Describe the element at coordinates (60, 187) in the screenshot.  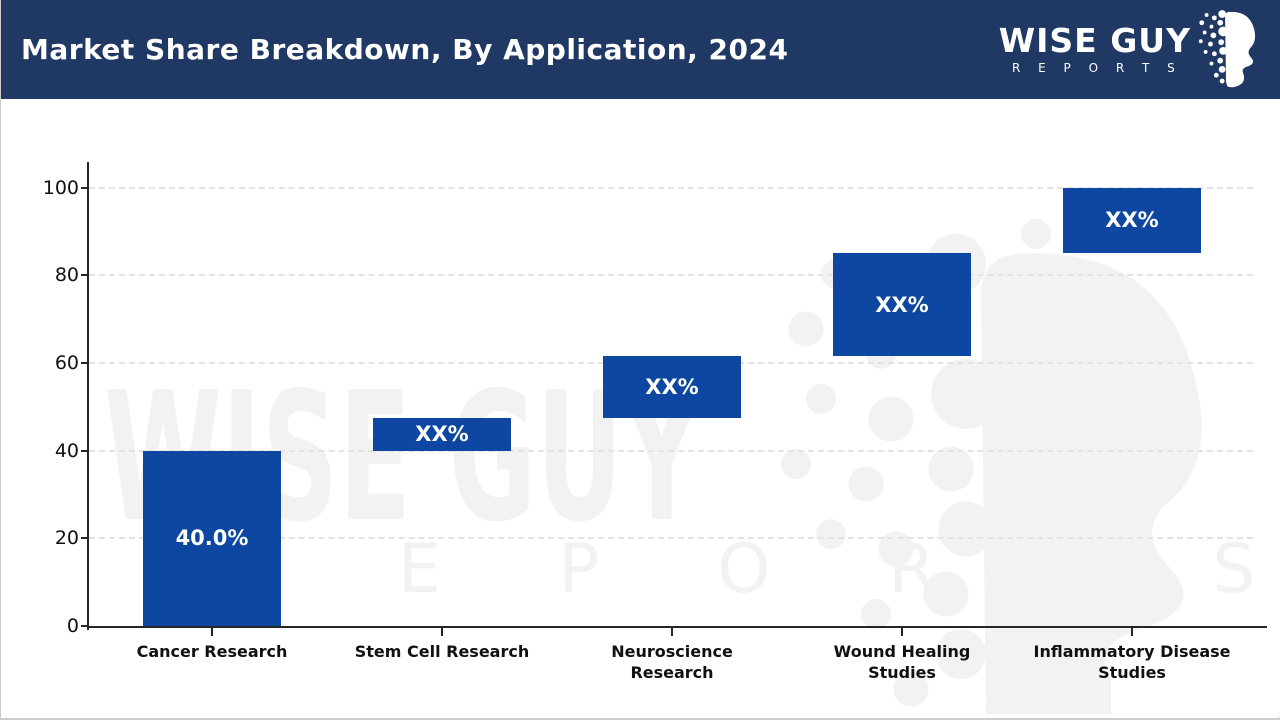
I see `y-axis-tick-label: 100` at that location.